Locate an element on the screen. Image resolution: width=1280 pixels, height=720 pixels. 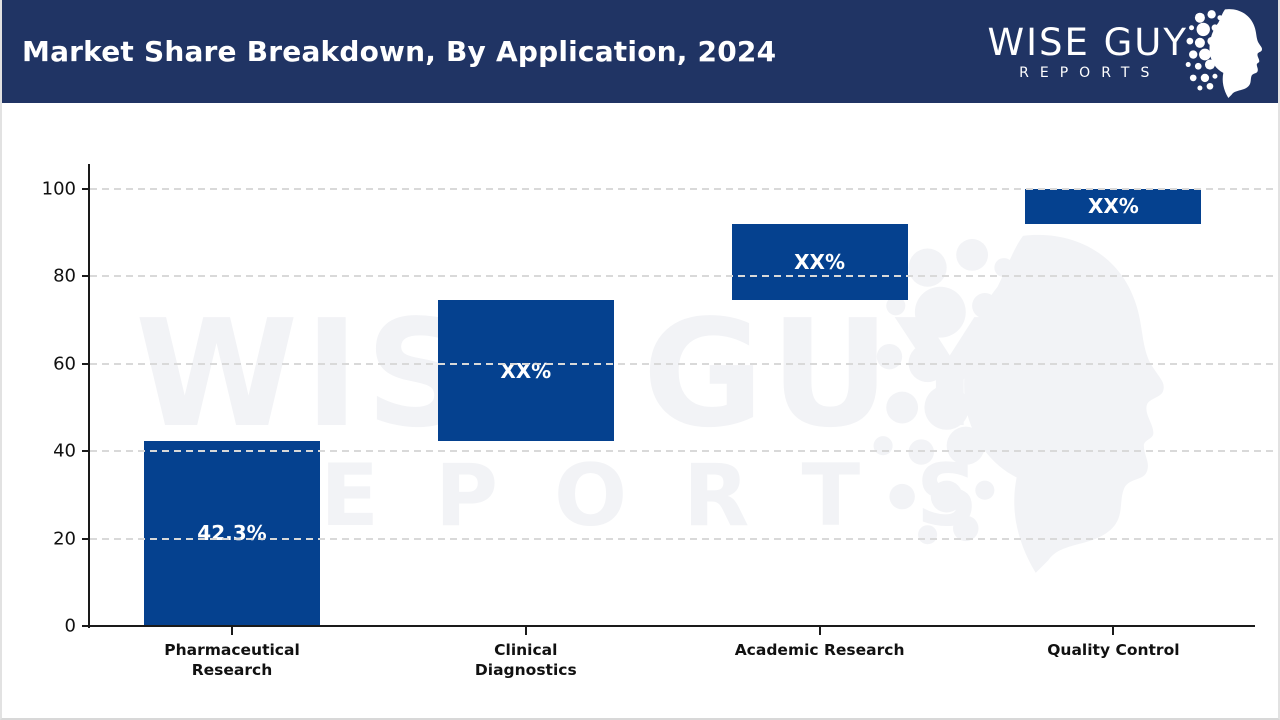
y-axis-line is located at coordinates (89, 396).